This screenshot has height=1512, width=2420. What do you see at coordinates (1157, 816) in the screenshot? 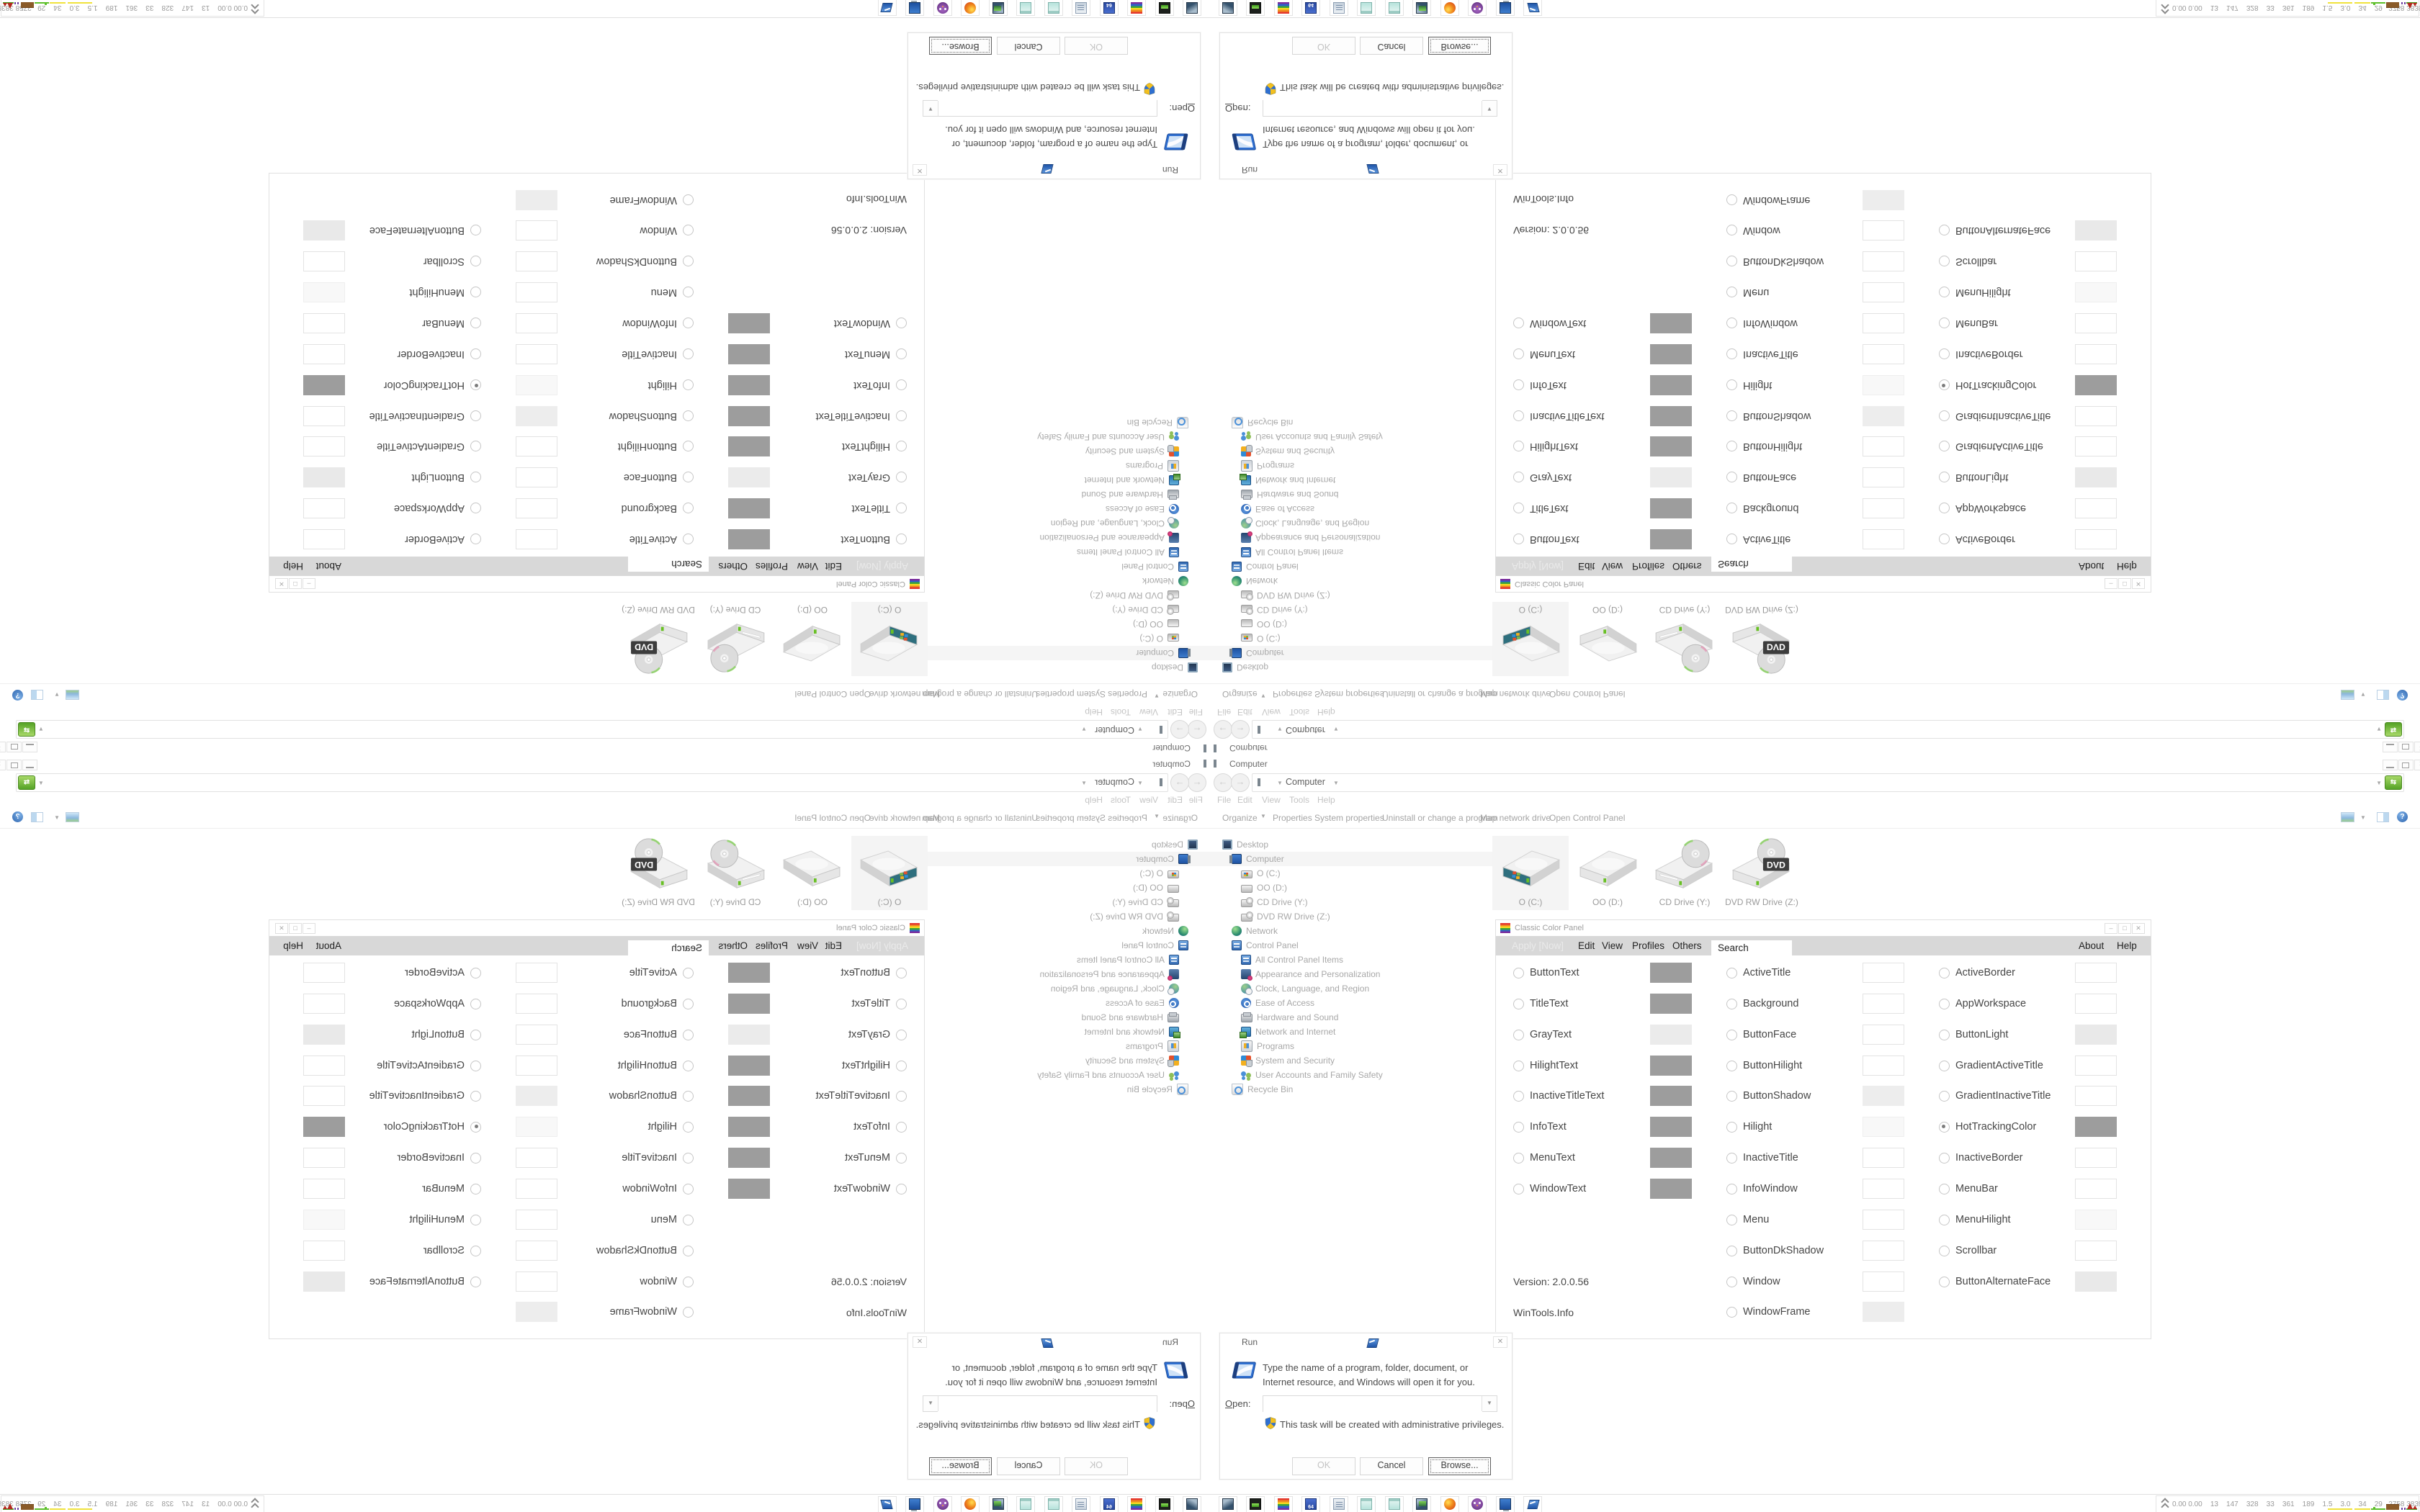
I see `chevron-down-icon: ▼` at bounding box center [1157, 816].